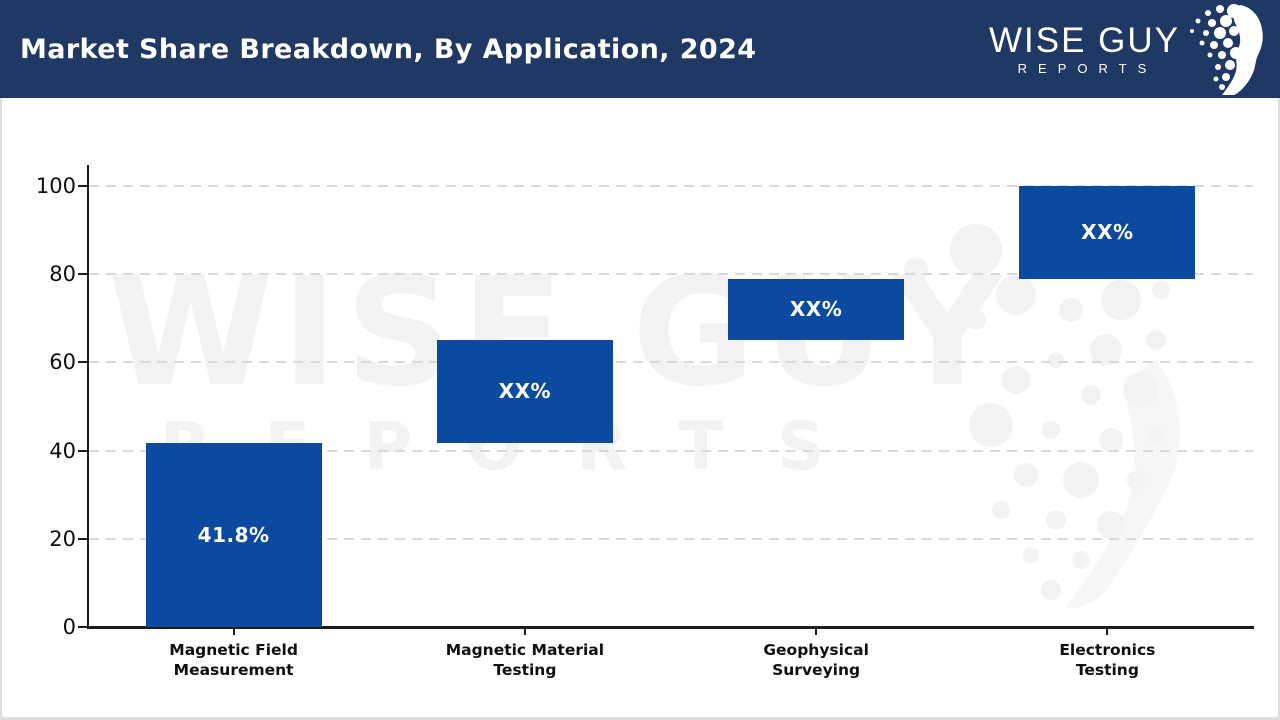  Describe the element at coordinates (55, 186) in the screenshot. I see `y-tick-label-100: 100` at that location.